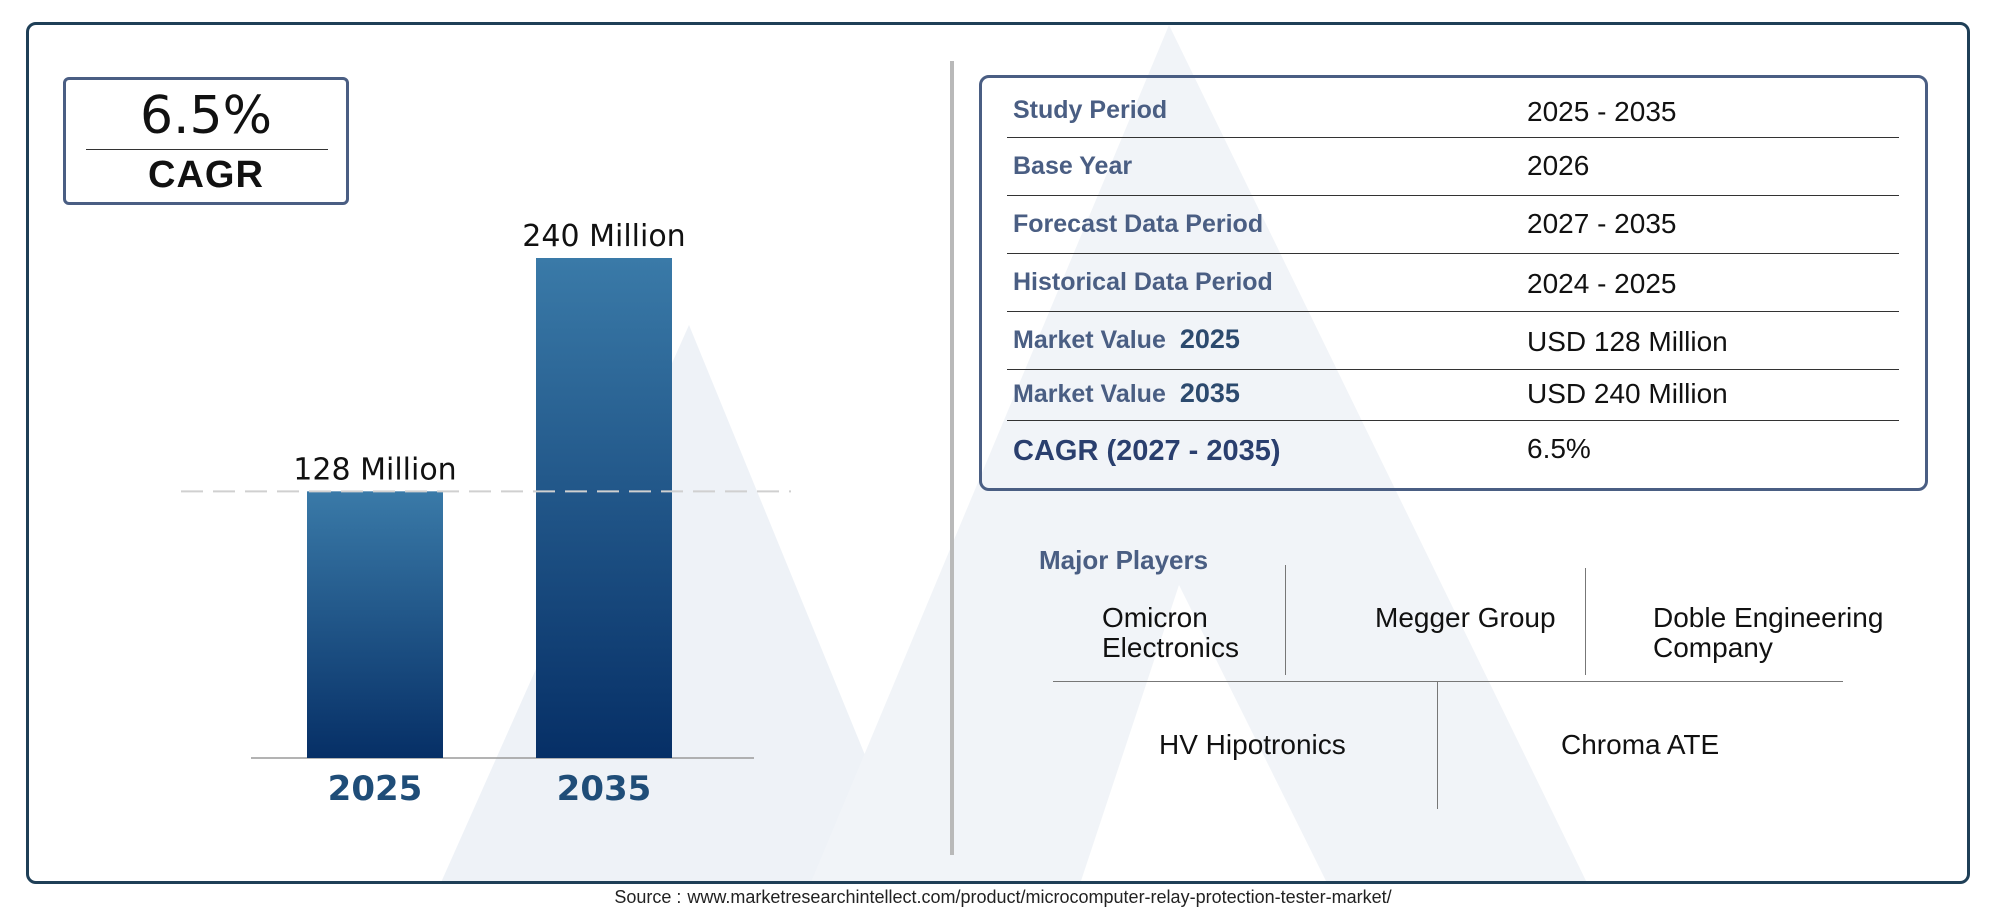 The width and height of the screenshot is (2000, 917). I want to click on major-players-title: Major Players, so click(1124, 560).